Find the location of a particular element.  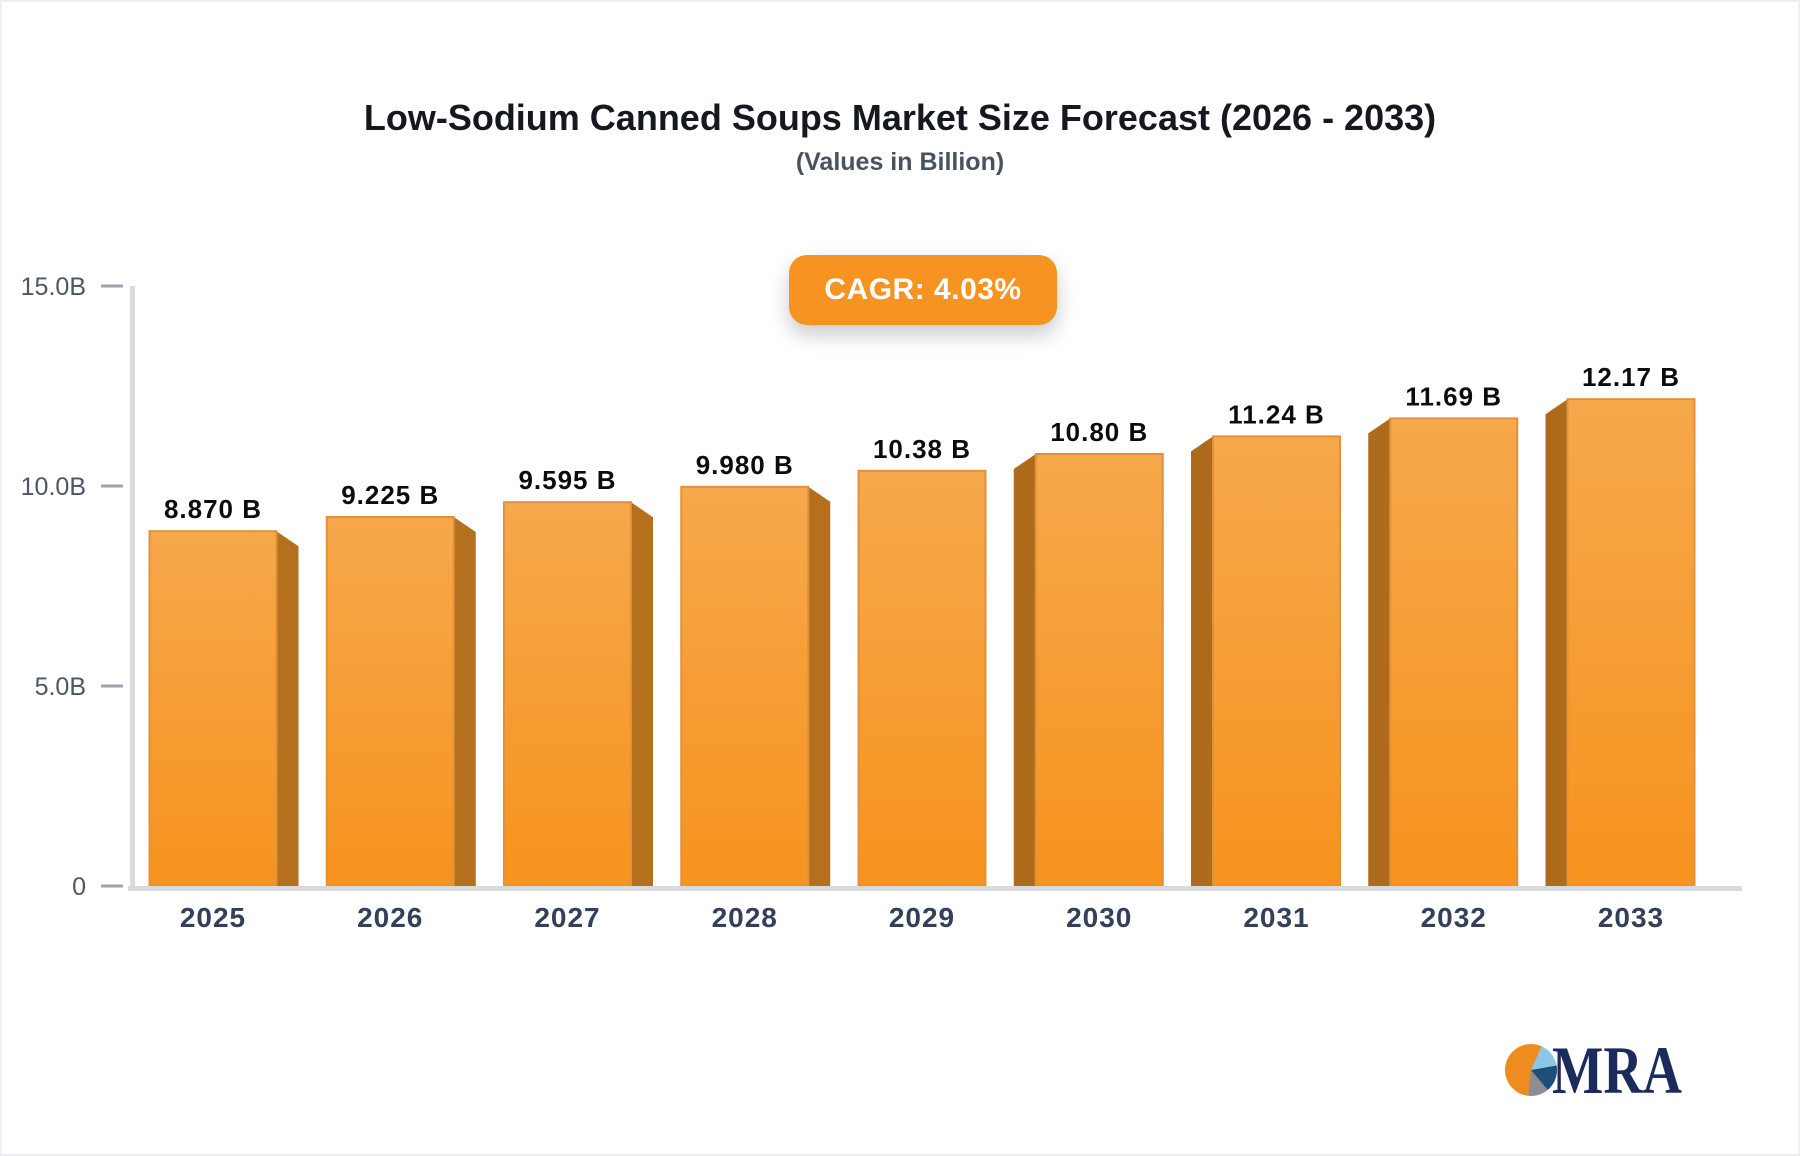

bar-value-label: 9.595 B is located at coordinates (567, 480).